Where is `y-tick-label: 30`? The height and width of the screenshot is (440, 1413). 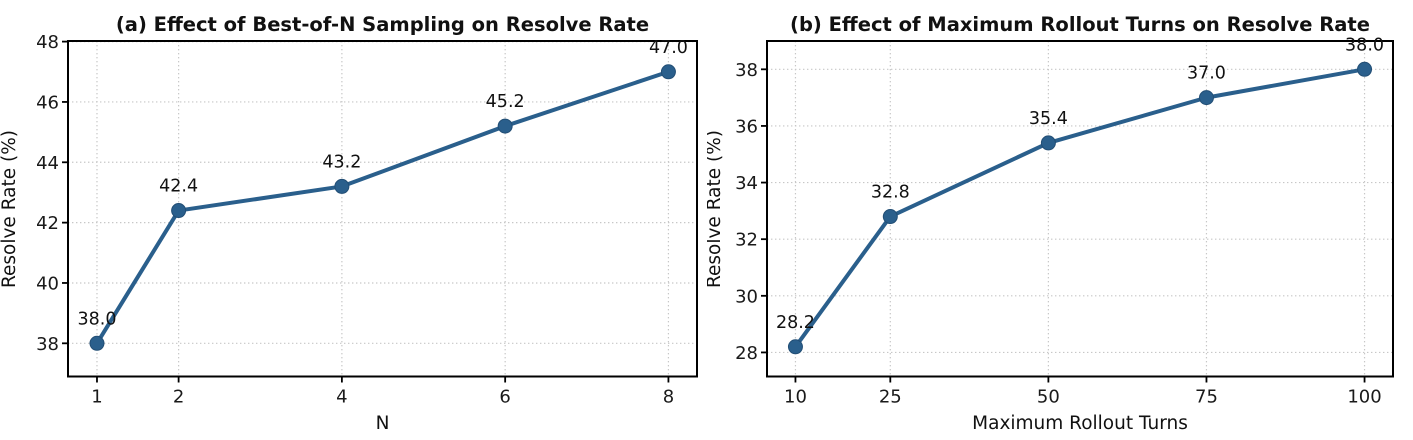 y-tick-label: 30 is located at coordinates (746, 296).